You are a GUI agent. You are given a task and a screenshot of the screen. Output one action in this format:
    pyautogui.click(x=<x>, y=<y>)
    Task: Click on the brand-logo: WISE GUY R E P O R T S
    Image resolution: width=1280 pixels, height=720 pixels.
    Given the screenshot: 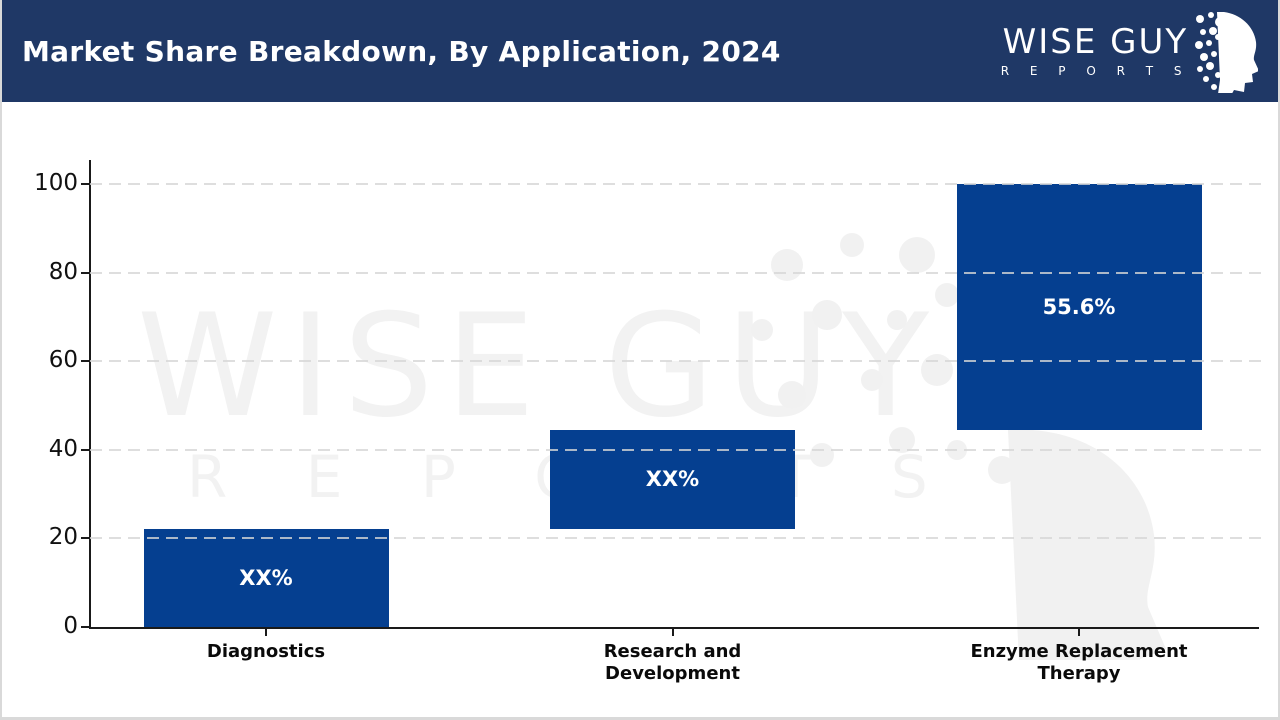 What is the action you would take?
    pyautogui.click(x=1129, y=51)
    